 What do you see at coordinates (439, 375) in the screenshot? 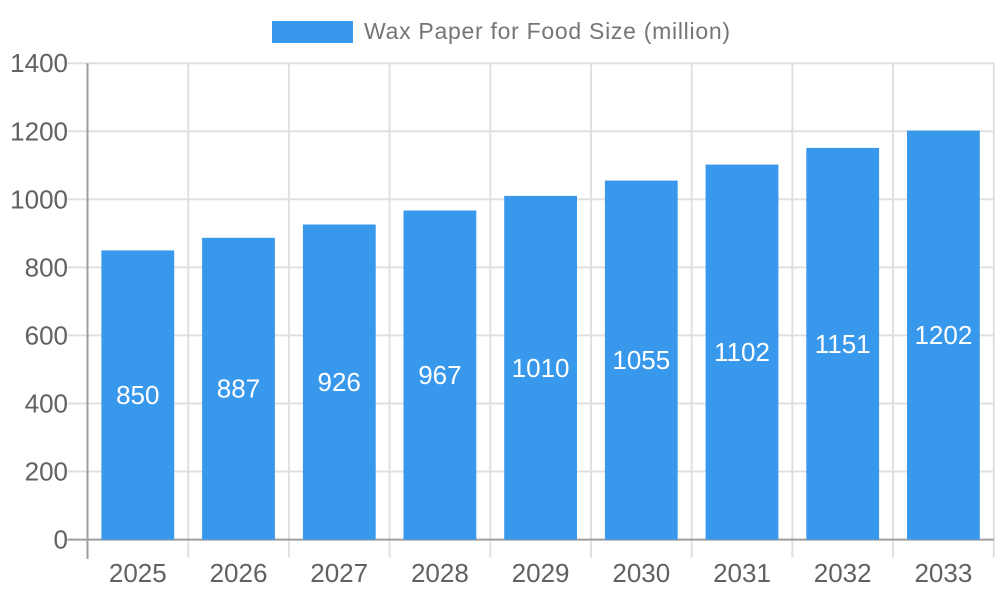
I see `svg-text: 967` at bounding box center [439, 375].